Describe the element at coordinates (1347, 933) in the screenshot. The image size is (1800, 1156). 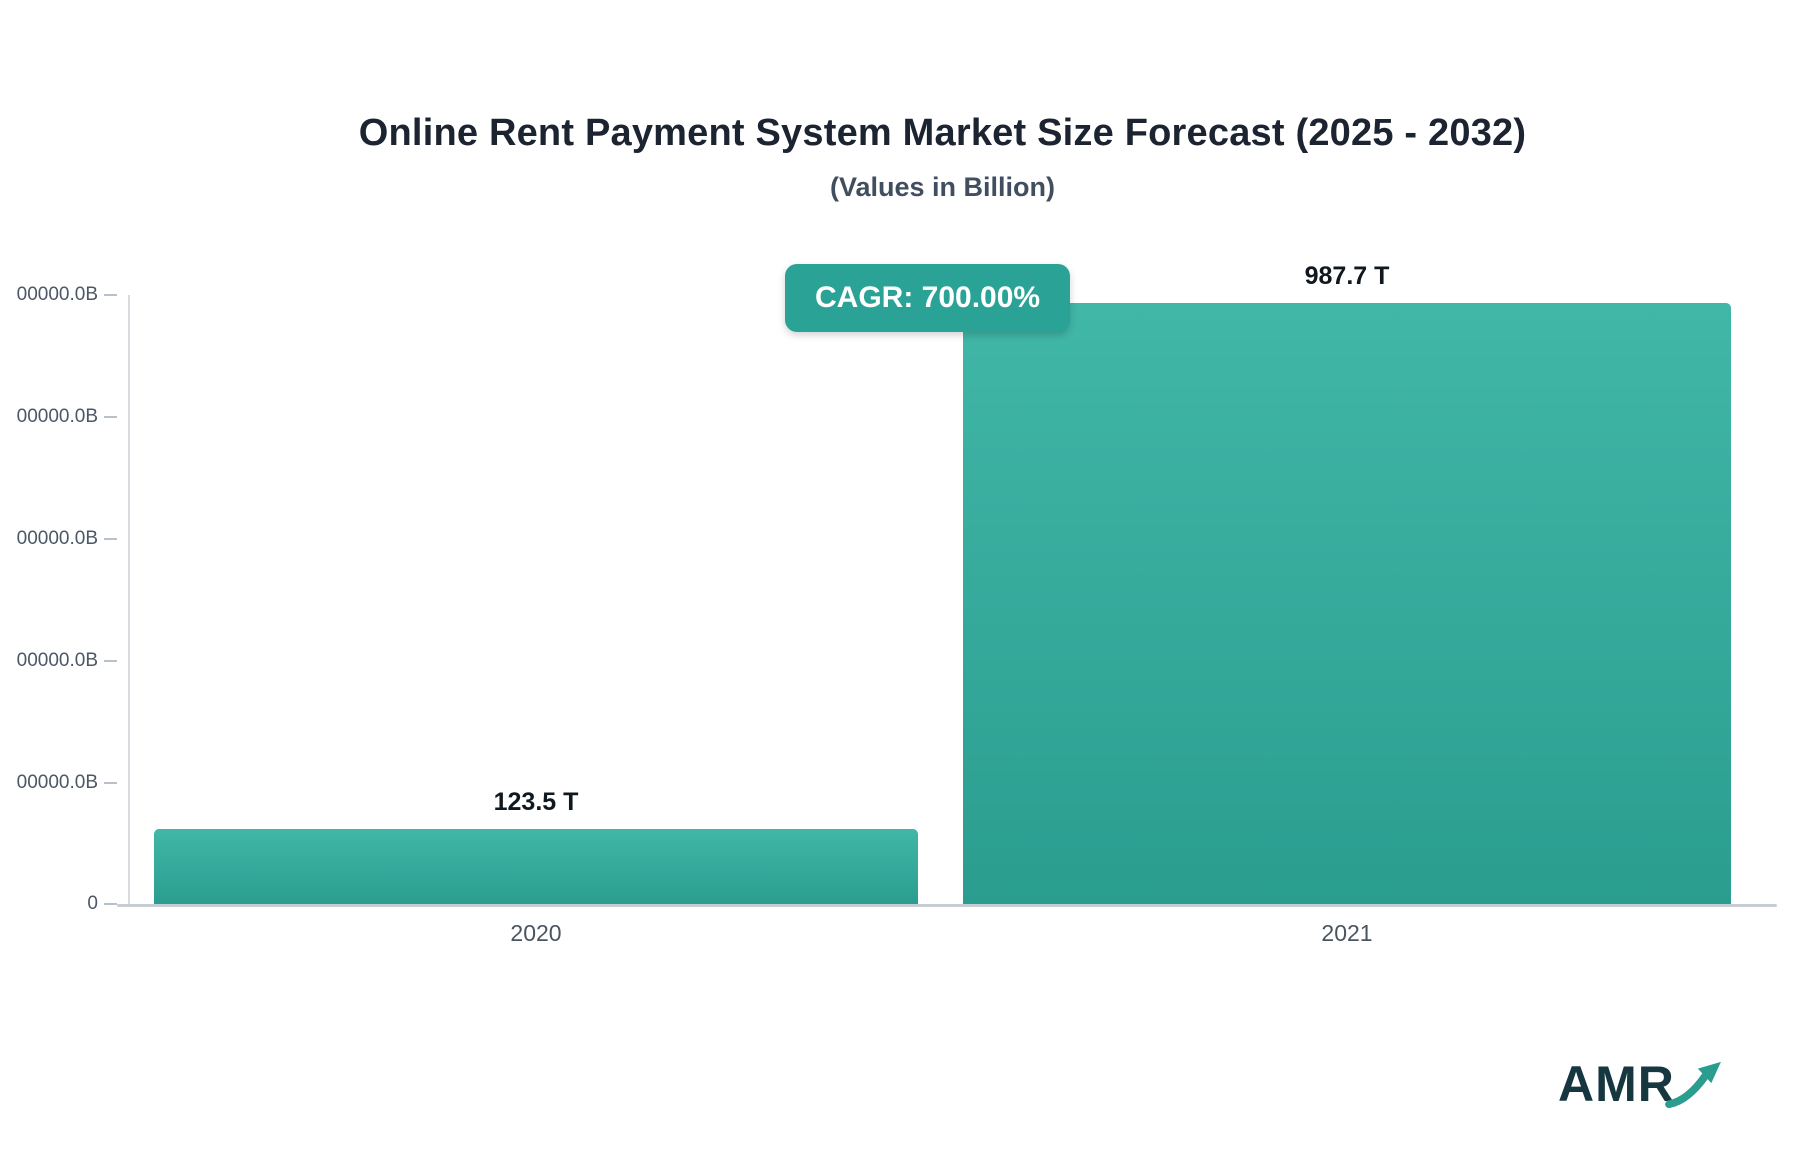
I see `x-axis-label-2021: 2021` at that location.